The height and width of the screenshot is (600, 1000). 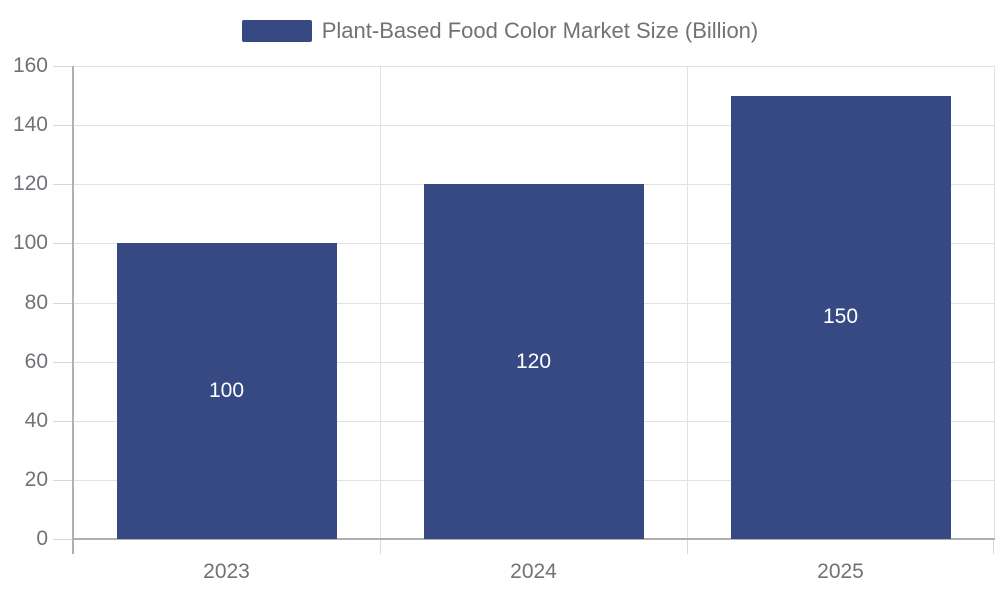 What do you see at coordinates (30, 65) in the screenshot?
I see `y-axis-label: 160` at bounding box center [30, 65].